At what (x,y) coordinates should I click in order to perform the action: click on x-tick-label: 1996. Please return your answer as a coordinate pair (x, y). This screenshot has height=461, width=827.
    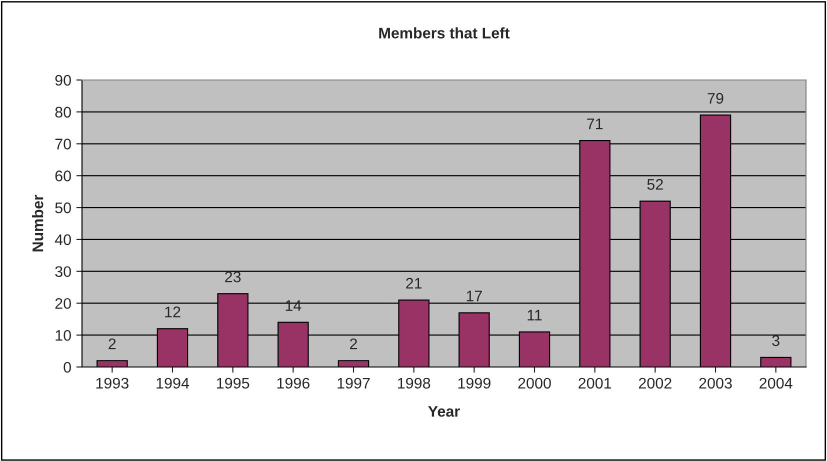
    Looking at the image, I should click on (293, 383).